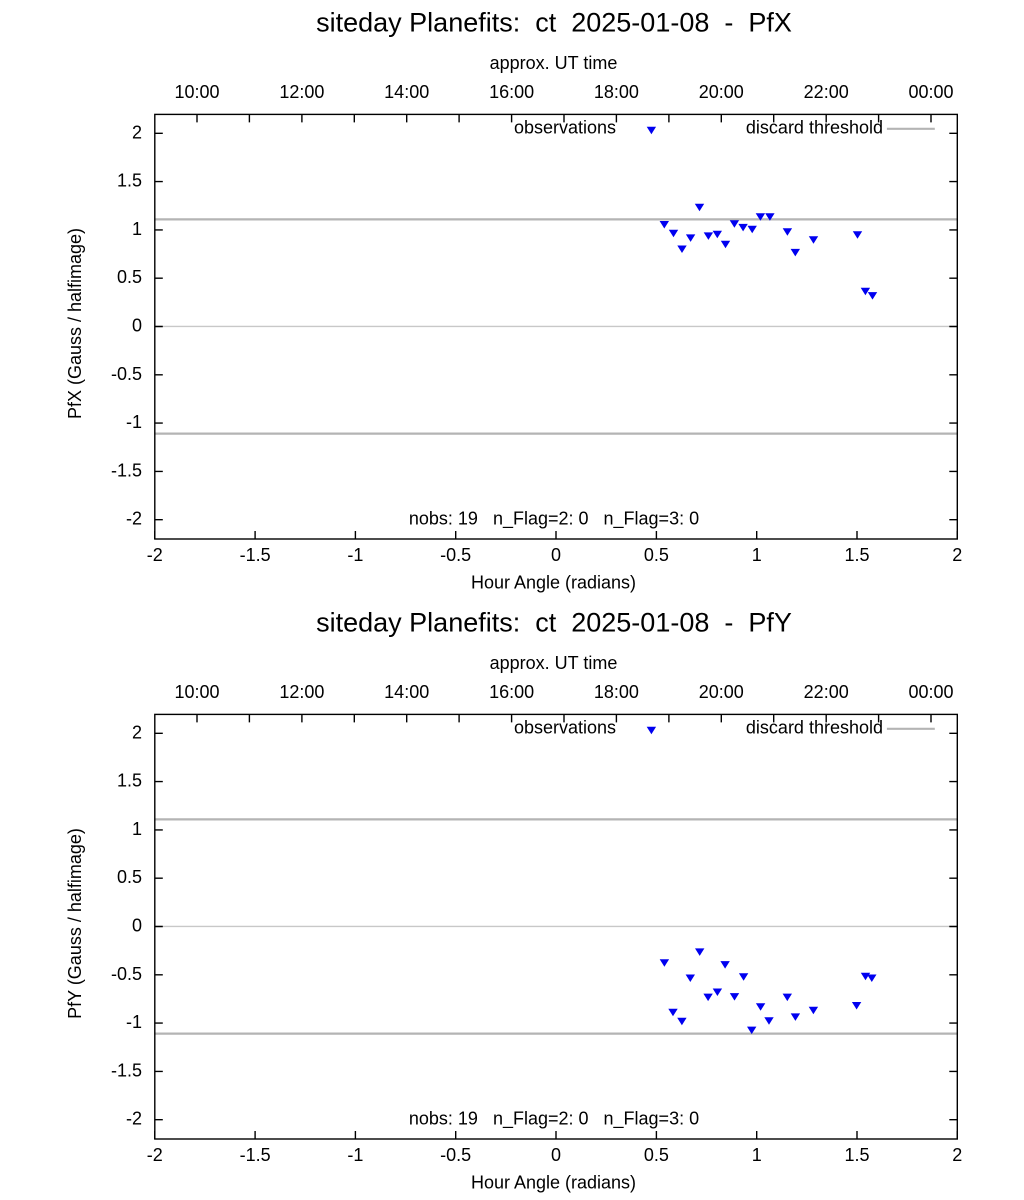 This screenshot has width=1024, height=1200. What do you see at coordinates (554, 622) in the screenshot?
I see `svg-text:siteday Planefits: ct 2025-0: siteday Planefits: ct 2025-01-08 - PfY` at bounding box center [554, 622].